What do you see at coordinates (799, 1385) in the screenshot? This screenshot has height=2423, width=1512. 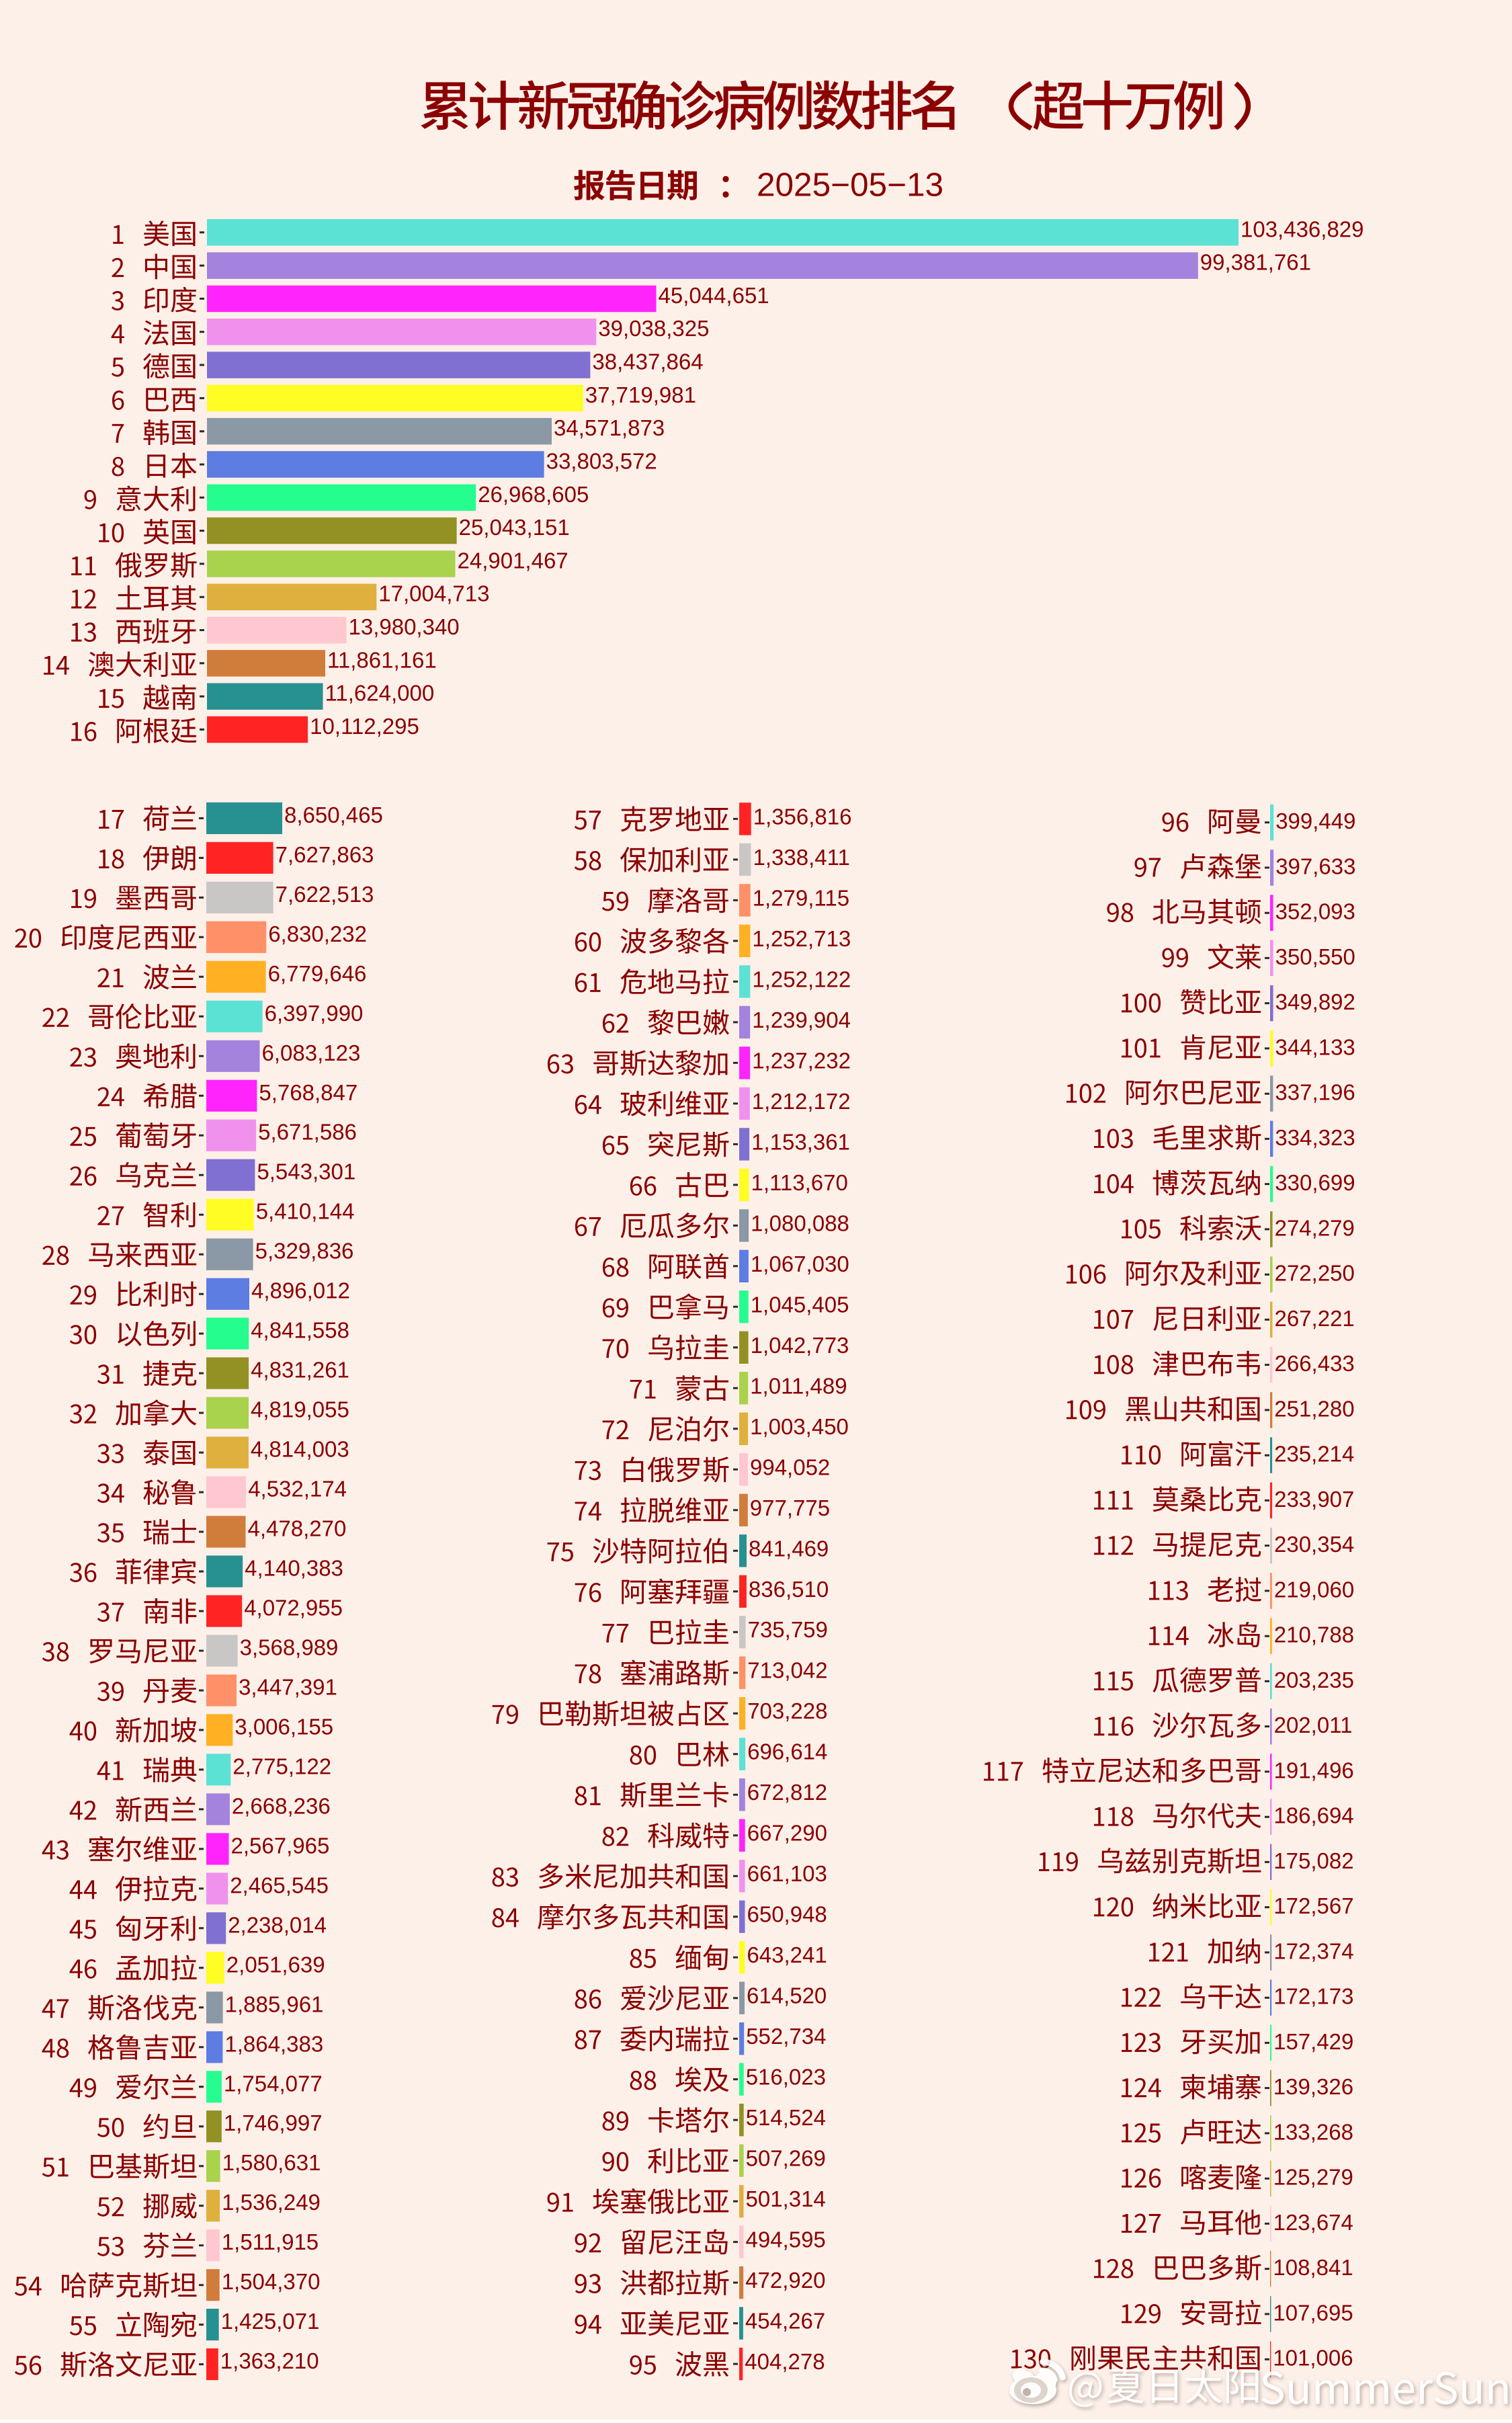 I see `svg-text: 1,011,489` at bounding box center [799, 1385].